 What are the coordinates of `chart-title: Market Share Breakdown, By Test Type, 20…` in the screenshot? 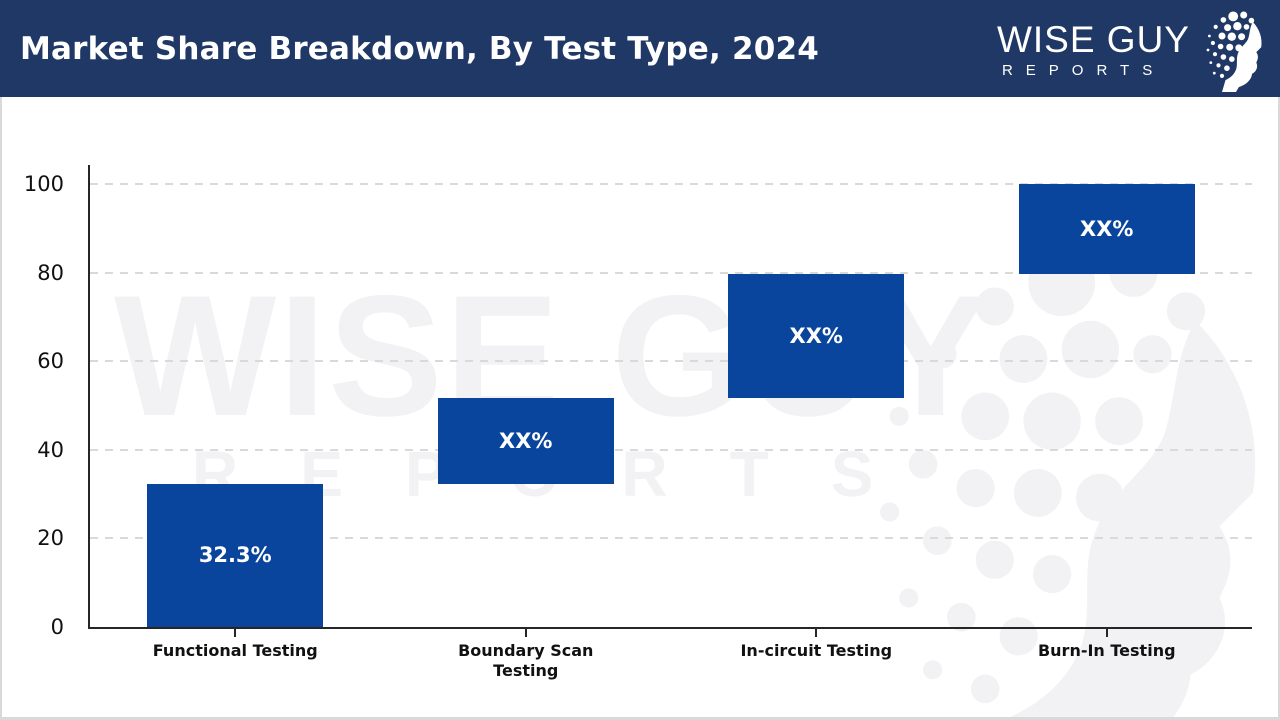 It's located at (420, 48).